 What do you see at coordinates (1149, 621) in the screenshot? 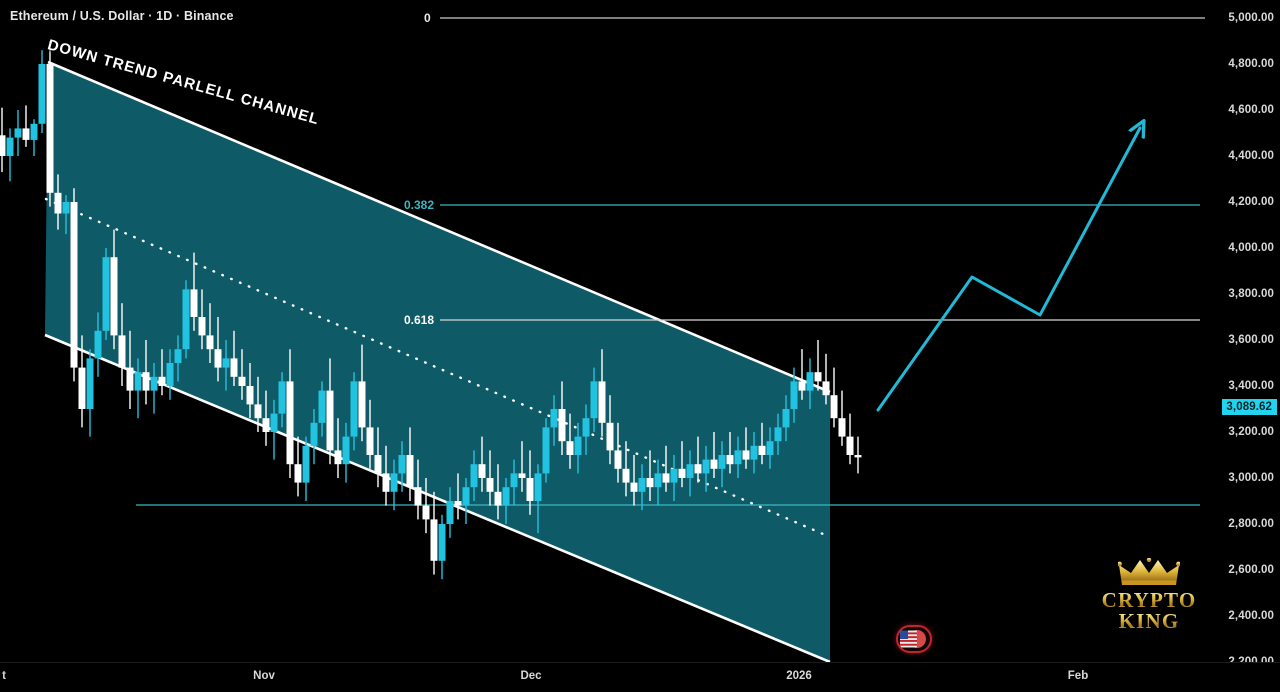
I see `logo-text-king: KING` at bounding box center [1149, 621].